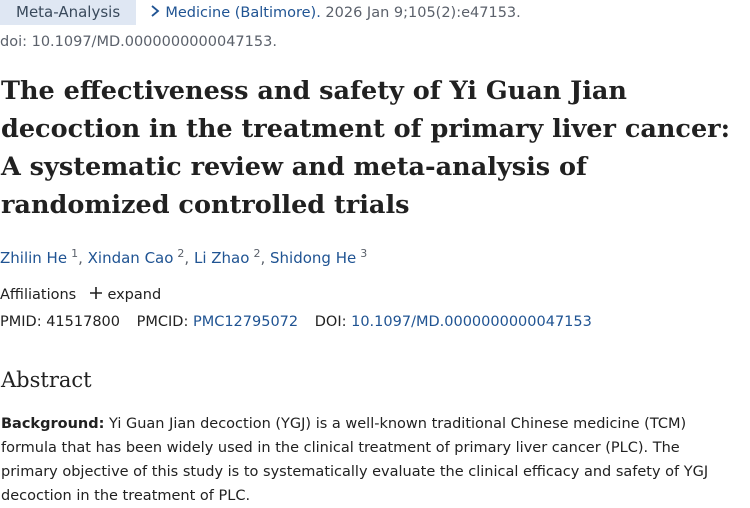 Image resolution: width=750 pixels, height=508 pixels. I want to click on expand-button: expand, so click(134, 295).